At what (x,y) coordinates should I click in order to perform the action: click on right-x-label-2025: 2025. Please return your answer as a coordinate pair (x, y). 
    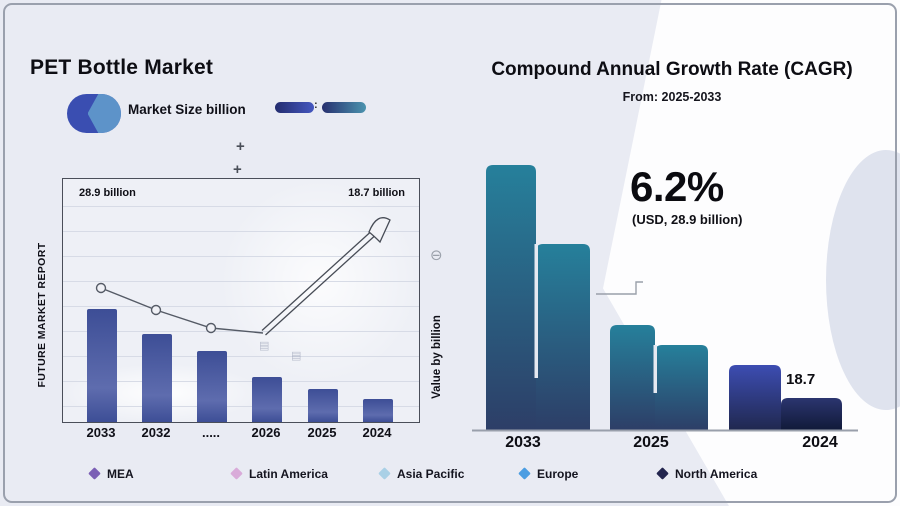
    Looking at the image, I should click on (651, 442).